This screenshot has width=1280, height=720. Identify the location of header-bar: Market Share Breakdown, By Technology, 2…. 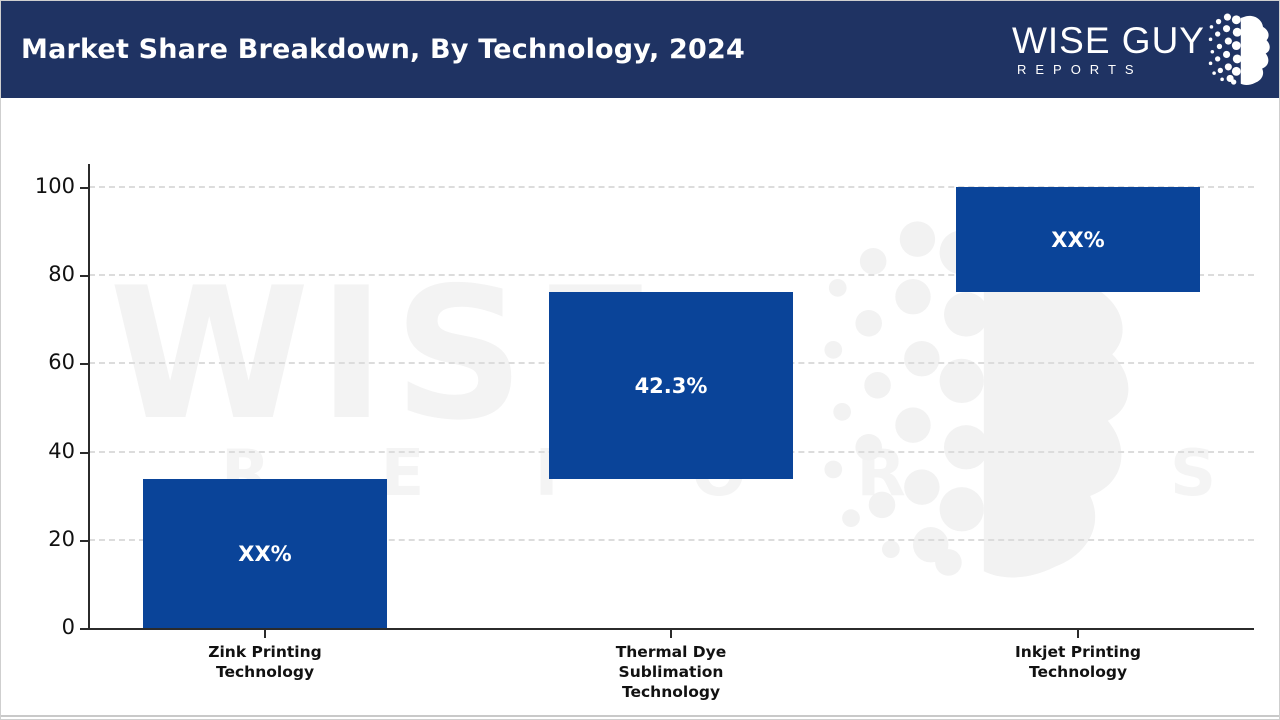
(640, 49).